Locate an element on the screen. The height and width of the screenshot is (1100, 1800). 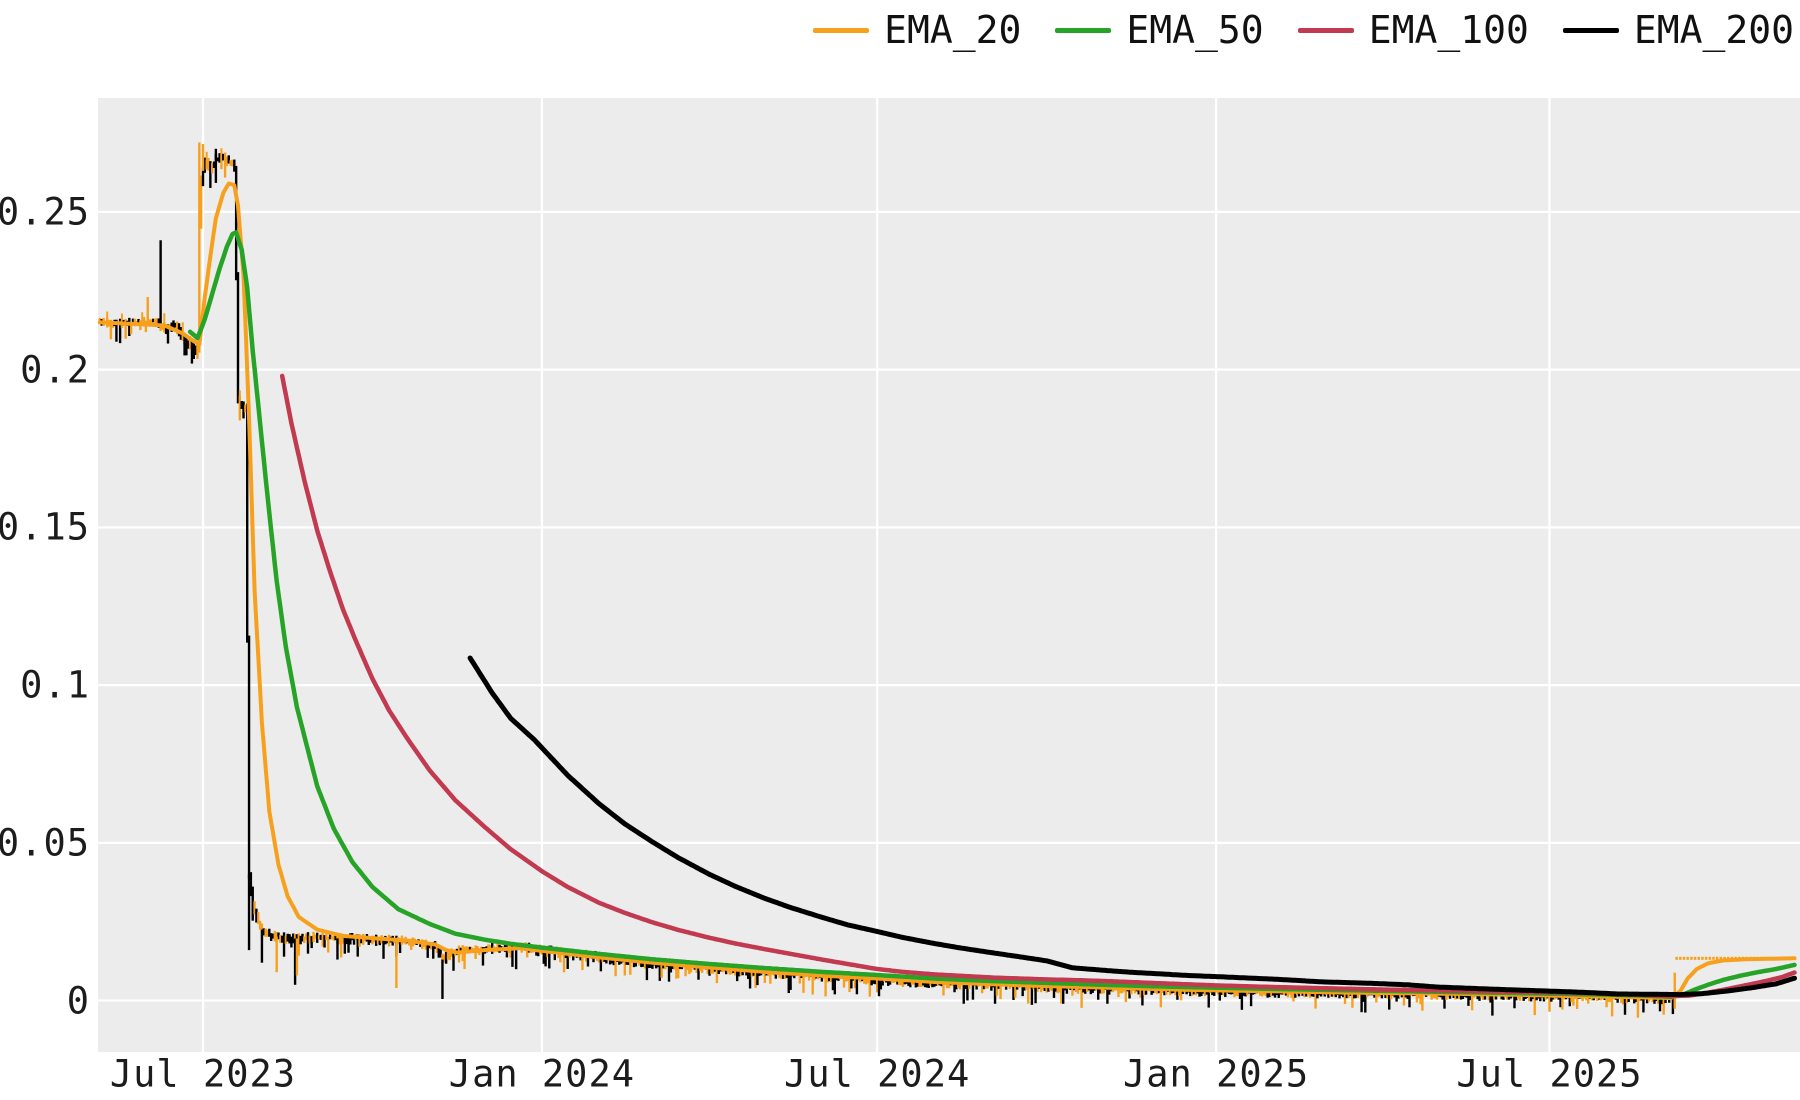
legend-item-ema-100: EMA_100 is located at coordinates (1413, 30).